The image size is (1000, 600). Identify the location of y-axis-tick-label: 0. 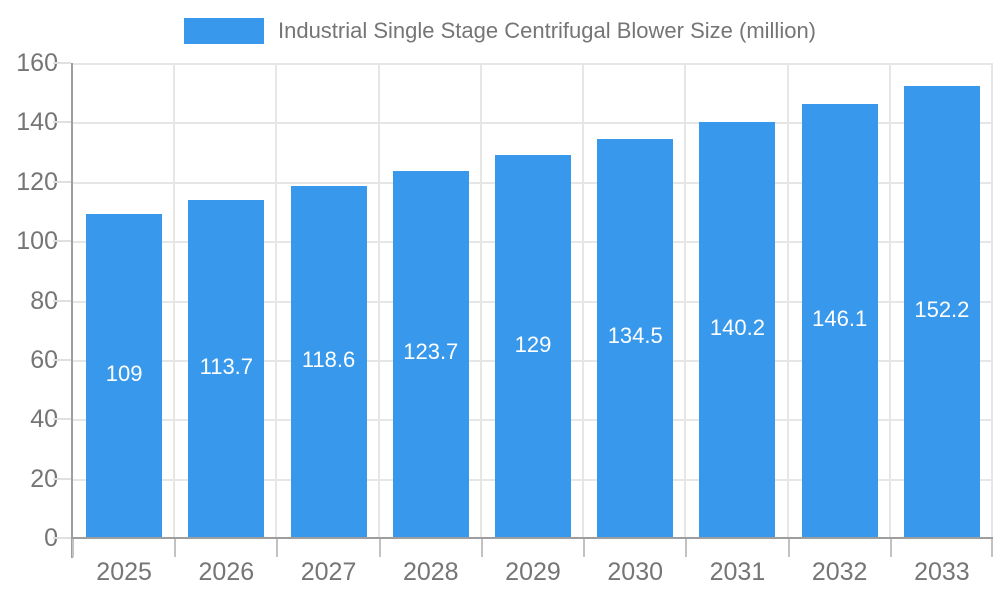
(51, 538).